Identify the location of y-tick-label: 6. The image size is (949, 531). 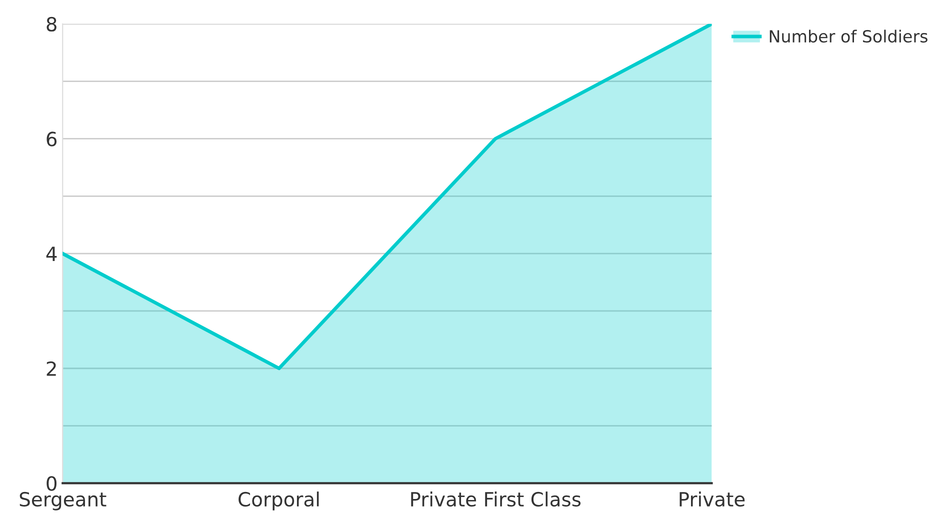
(51, 139).